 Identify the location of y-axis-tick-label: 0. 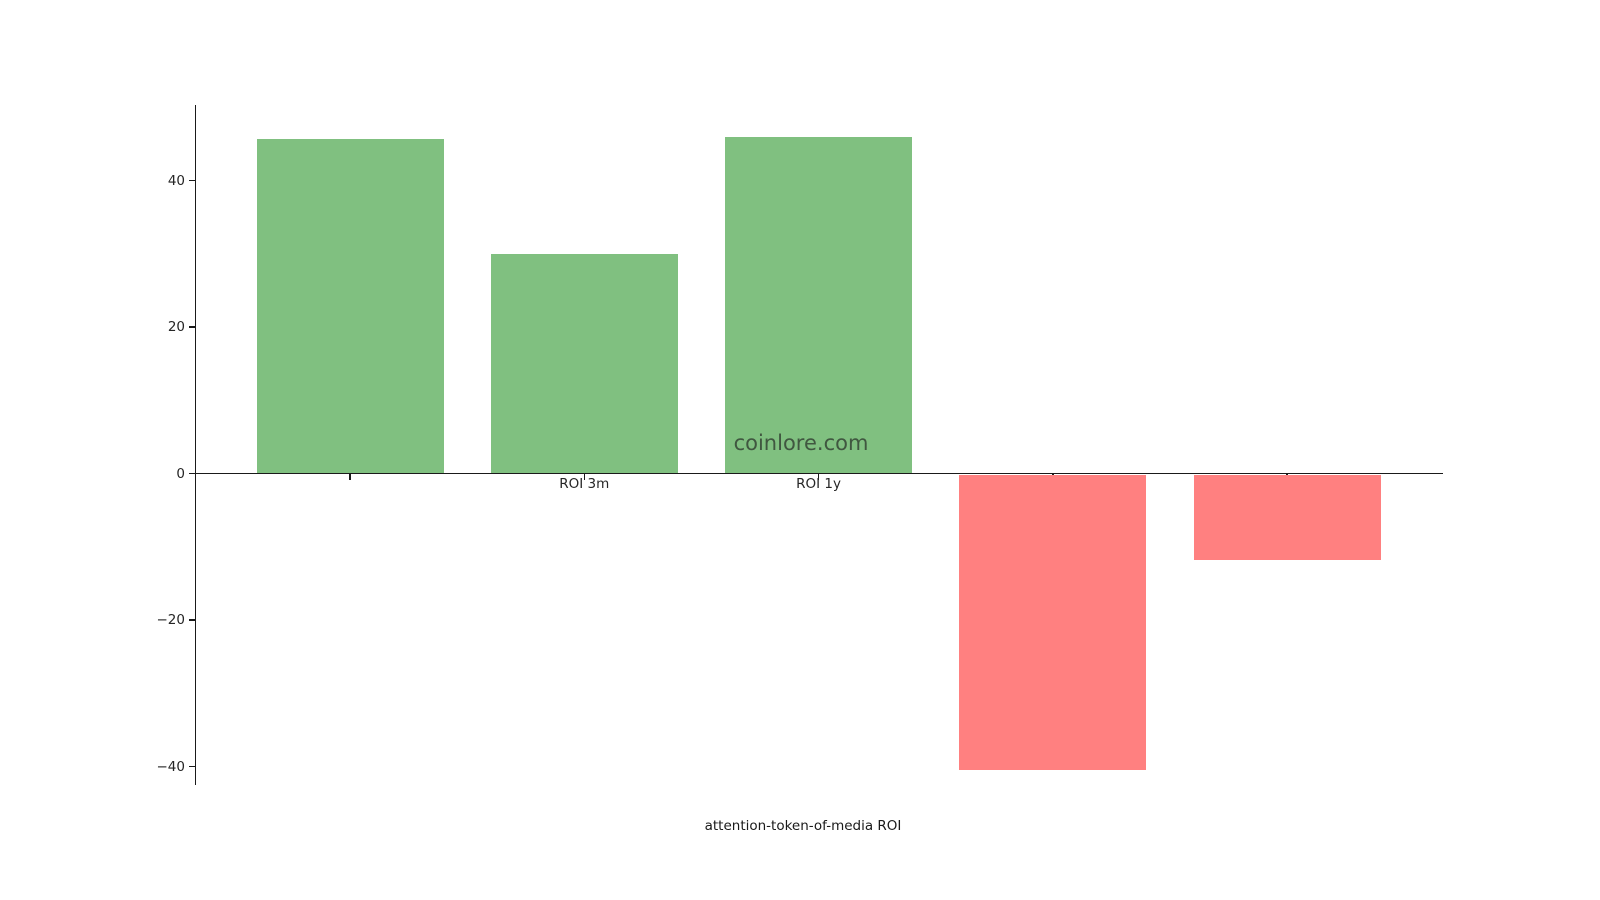
(180, 473).